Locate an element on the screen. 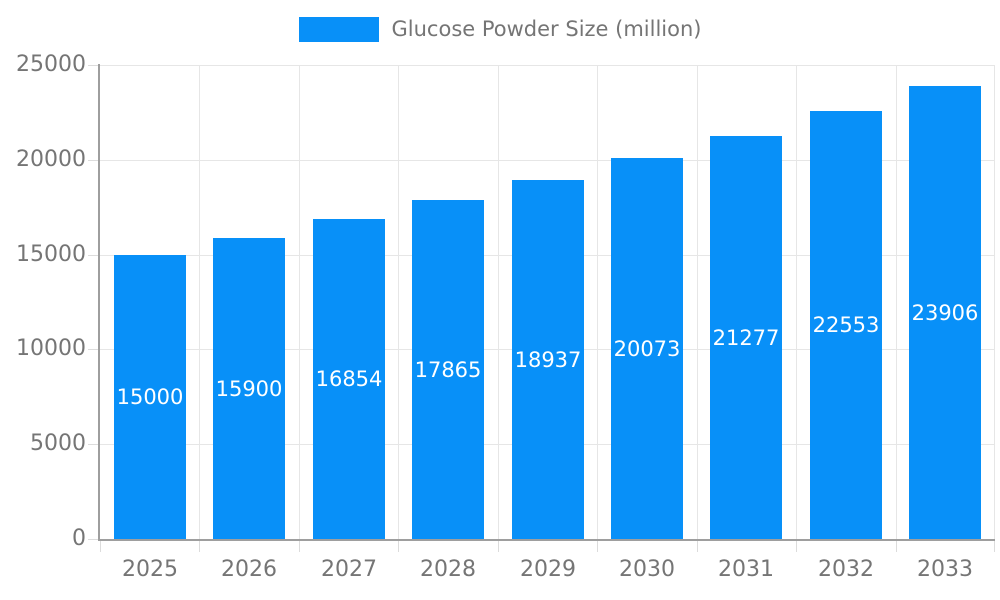 This screenshot has height=600, width=1000. y-axis-line is located at coordinates (99, 302).